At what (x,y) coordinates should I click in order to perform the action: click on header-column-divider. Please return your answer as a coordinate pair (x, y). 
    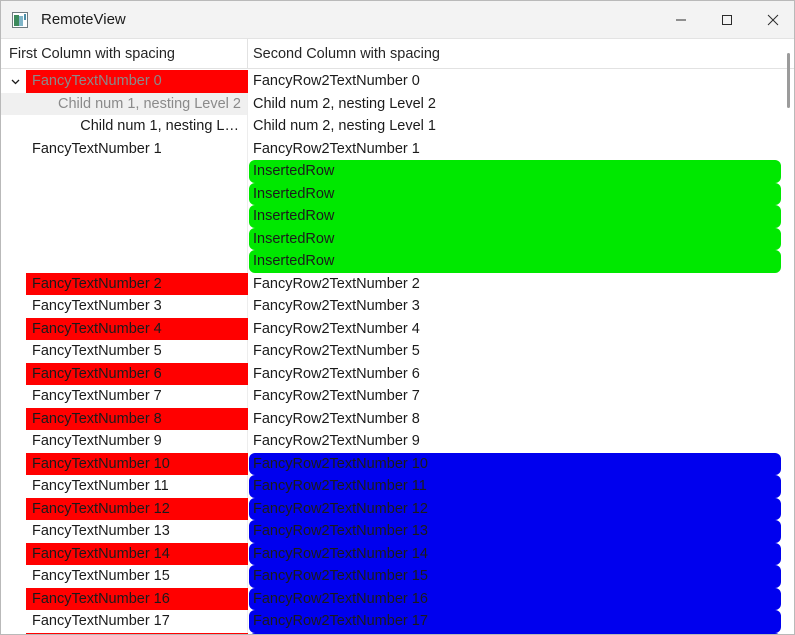
    Looking at the image, I should click on (247, 54).